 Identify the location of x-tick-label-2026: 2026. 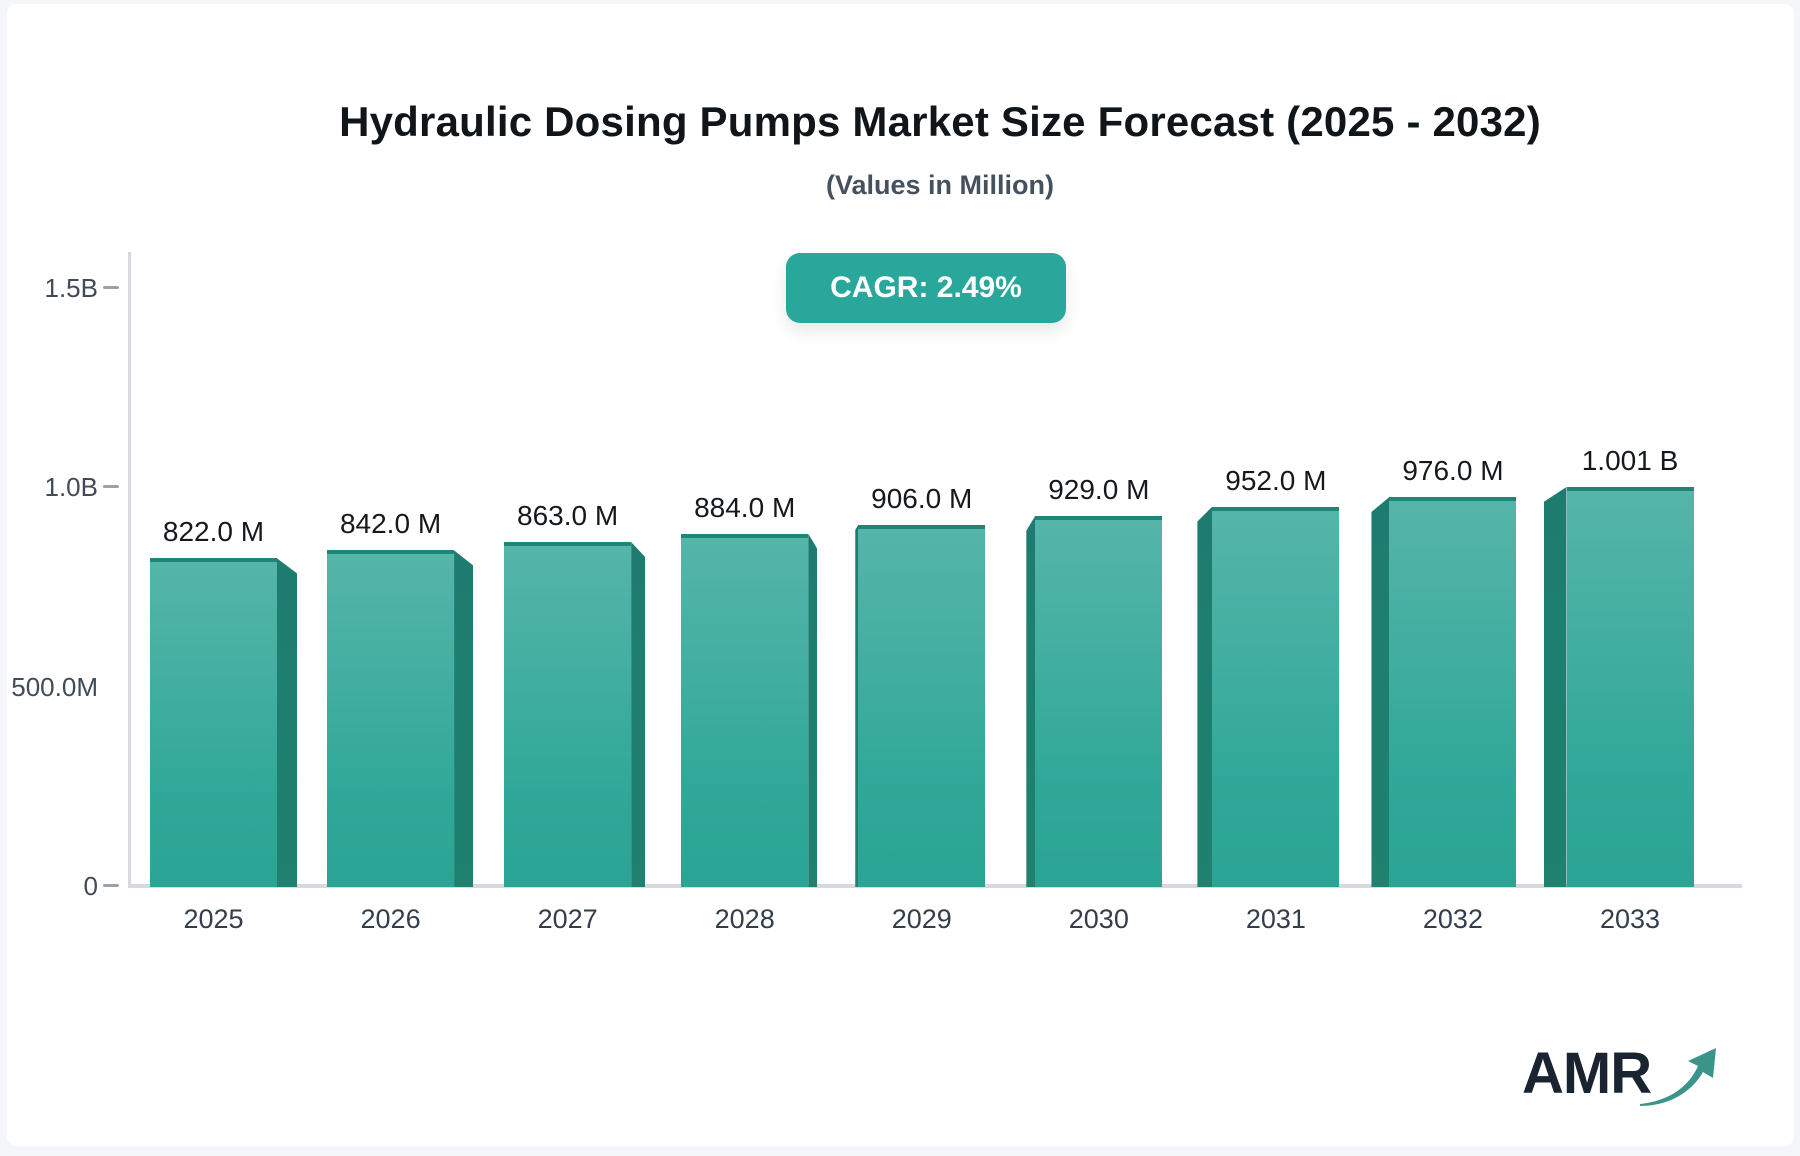
(390, 919).